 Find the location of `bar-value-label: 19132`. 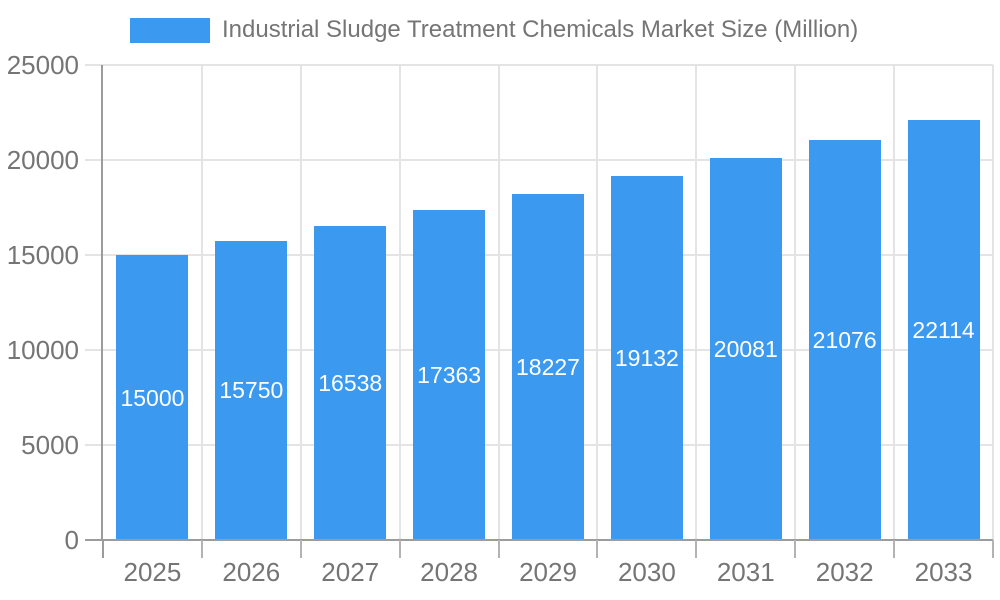

bar-value-label: 19132 is located at coordinates (646, 358).